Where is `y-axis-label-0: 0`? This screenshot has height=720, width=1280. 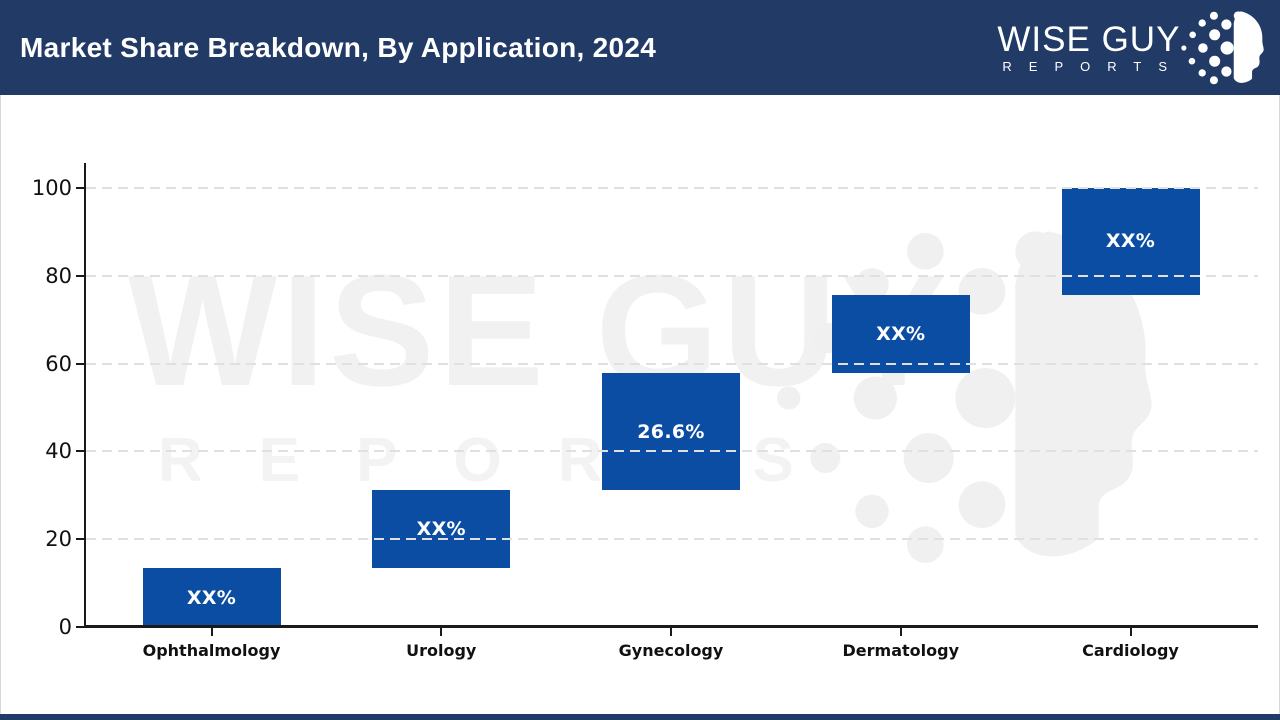
y-axis-label-0: 0 is located at coordinates (65, 627).